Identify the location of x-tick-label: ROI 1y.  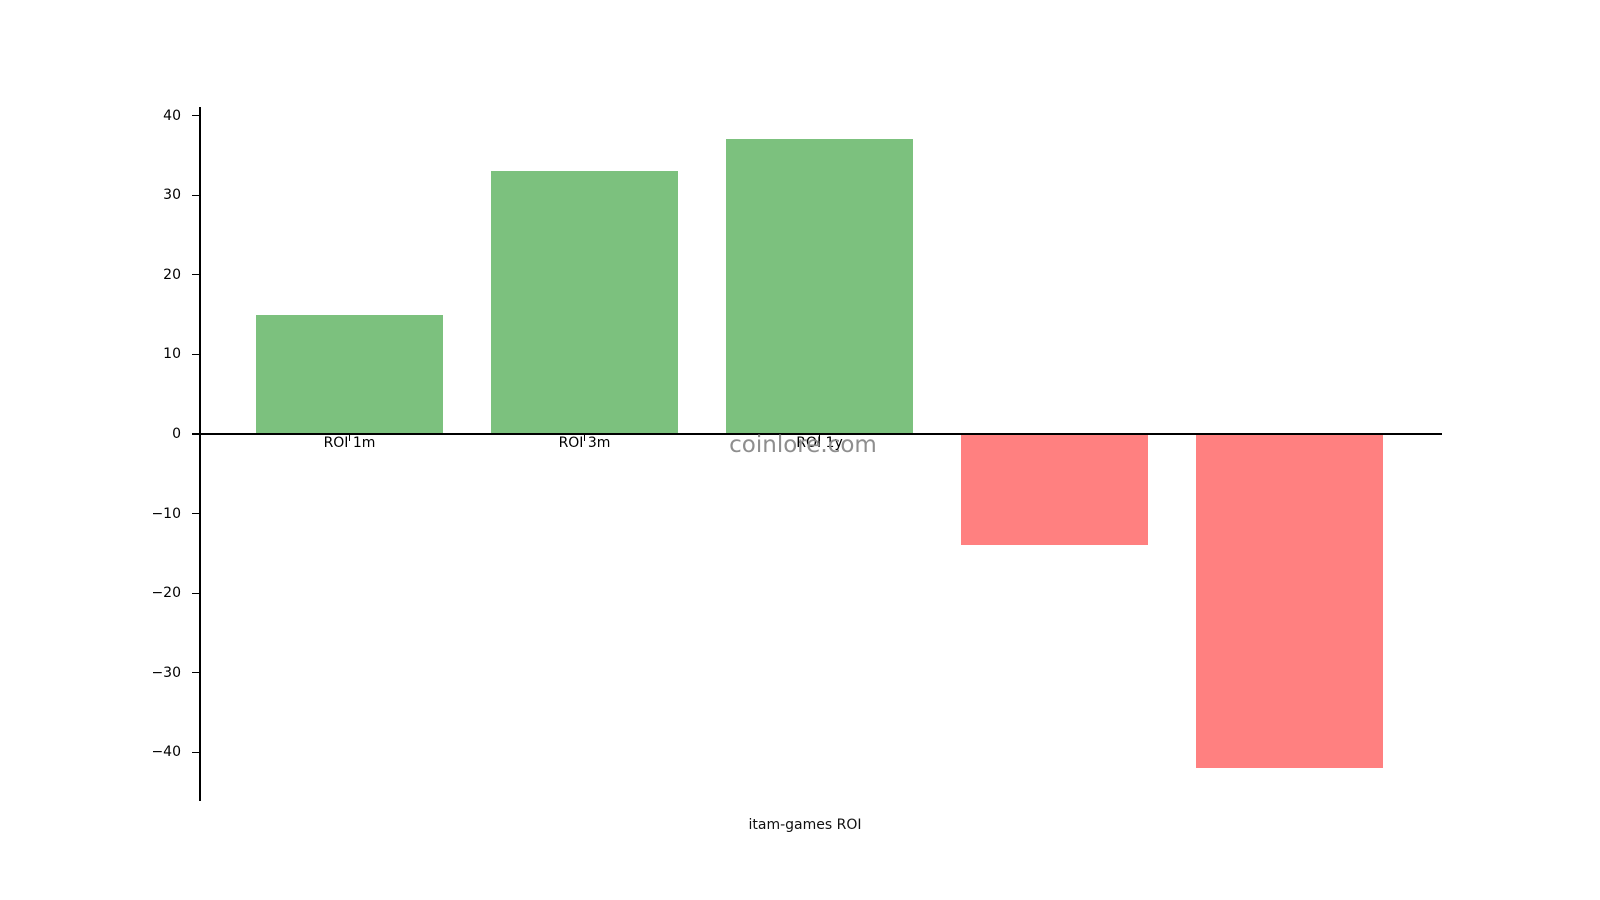
(819, 443).